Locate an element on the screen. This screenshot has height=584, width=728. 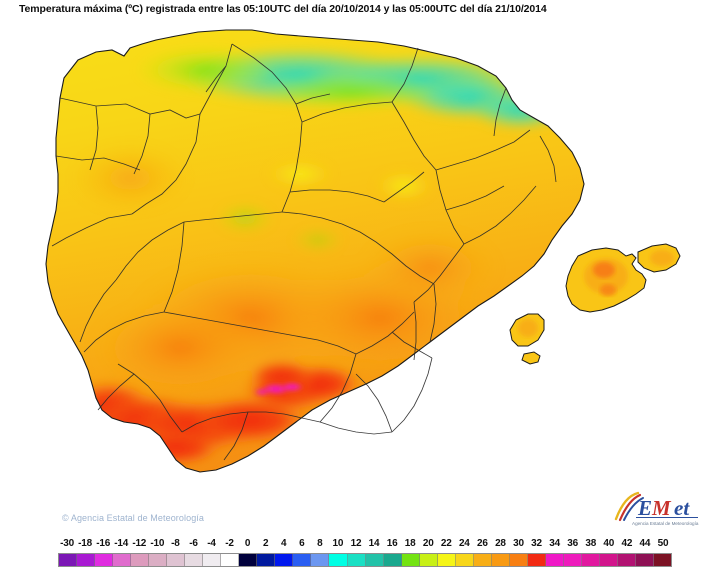
colorbar-tick-label: 6 is located at coordinates (302, 543).